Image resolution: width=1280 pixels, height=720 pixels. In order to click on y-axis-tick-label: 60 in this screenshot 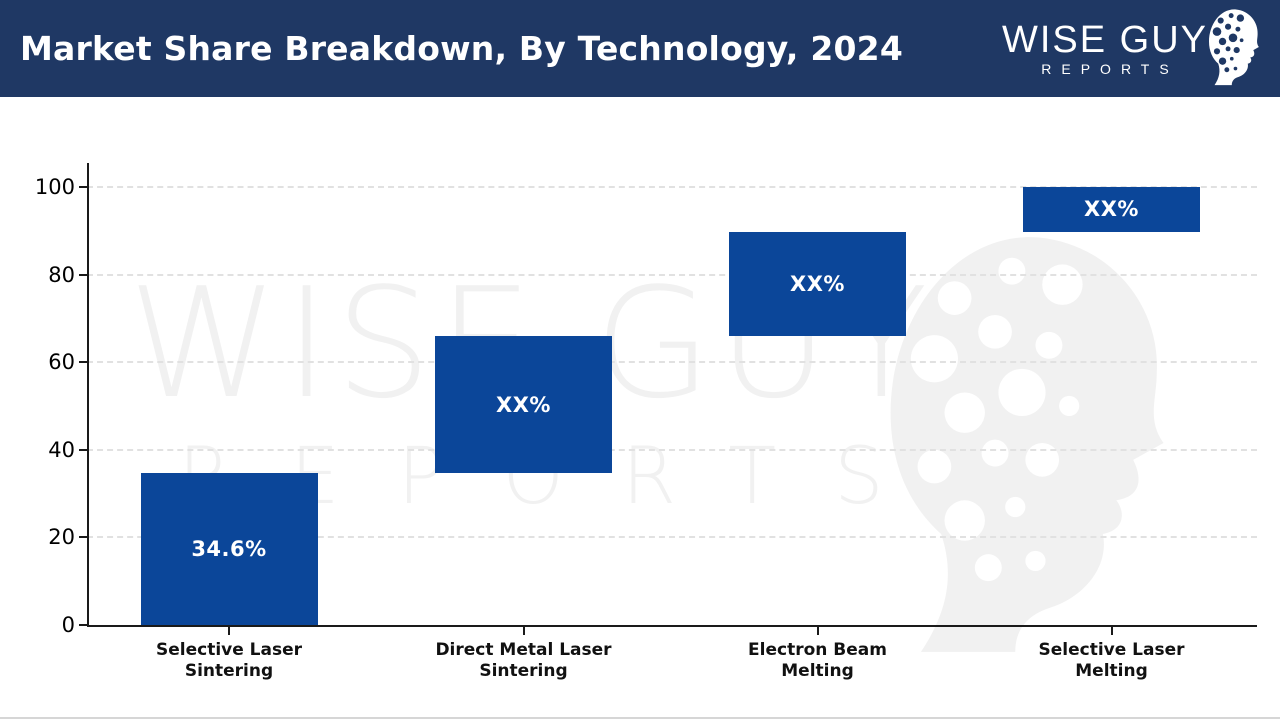, I will do `click(61, 362)`.